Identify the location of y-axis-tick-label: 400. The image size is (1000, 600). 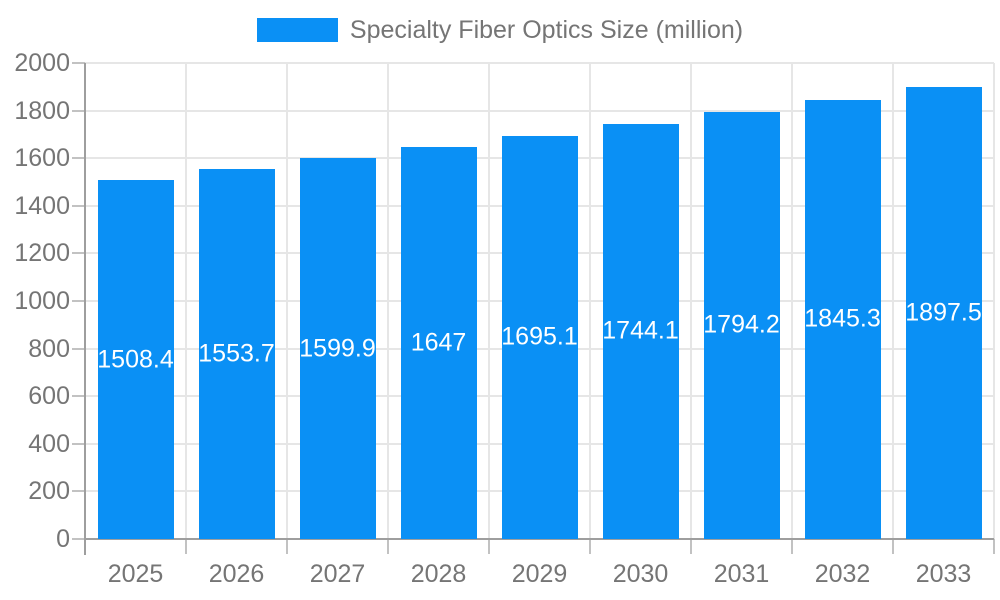
(49, 443).